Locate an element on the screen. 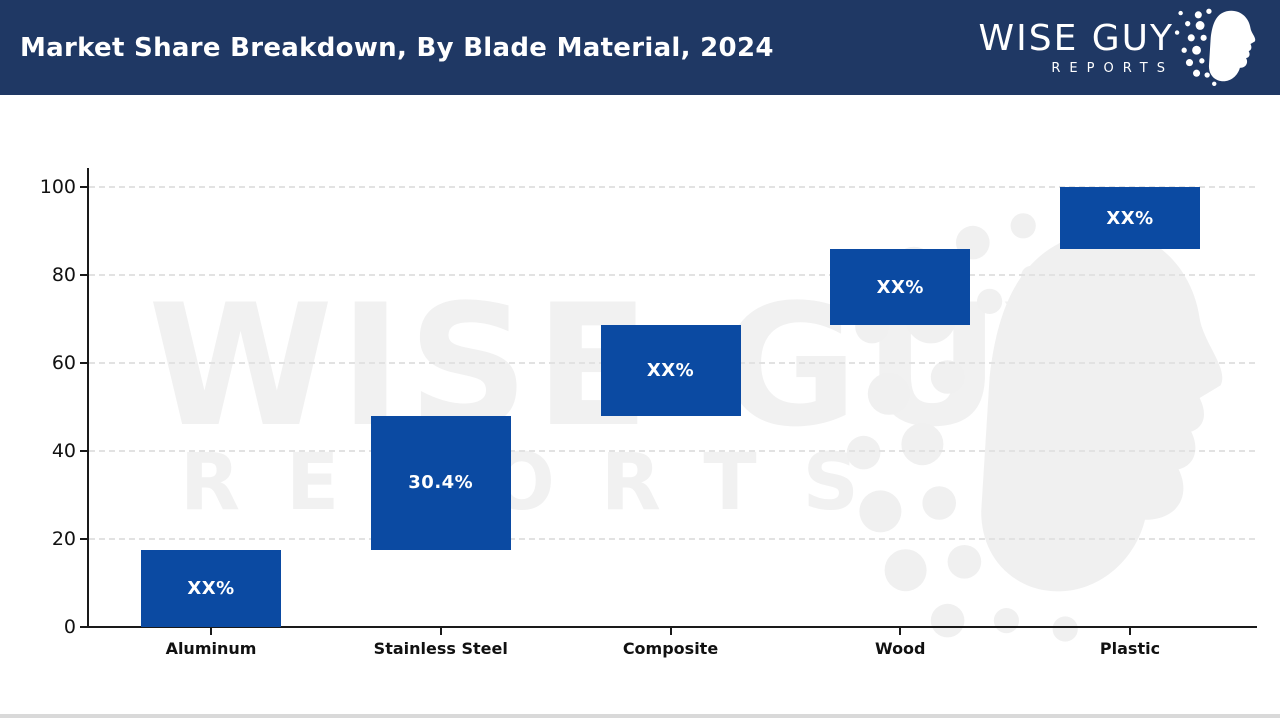 This screenshot has height=720, width=1280. footer-divider is located at coordinates (640, 716).